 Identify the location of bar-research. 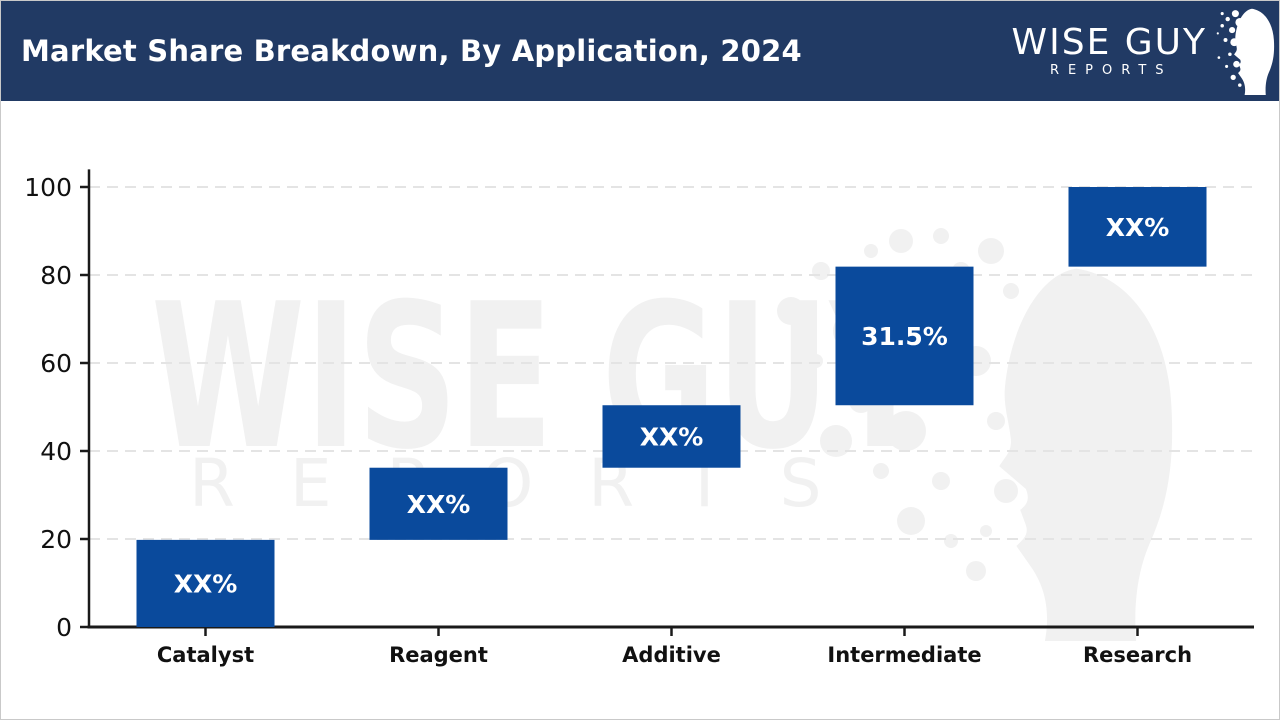
(1137, 227).